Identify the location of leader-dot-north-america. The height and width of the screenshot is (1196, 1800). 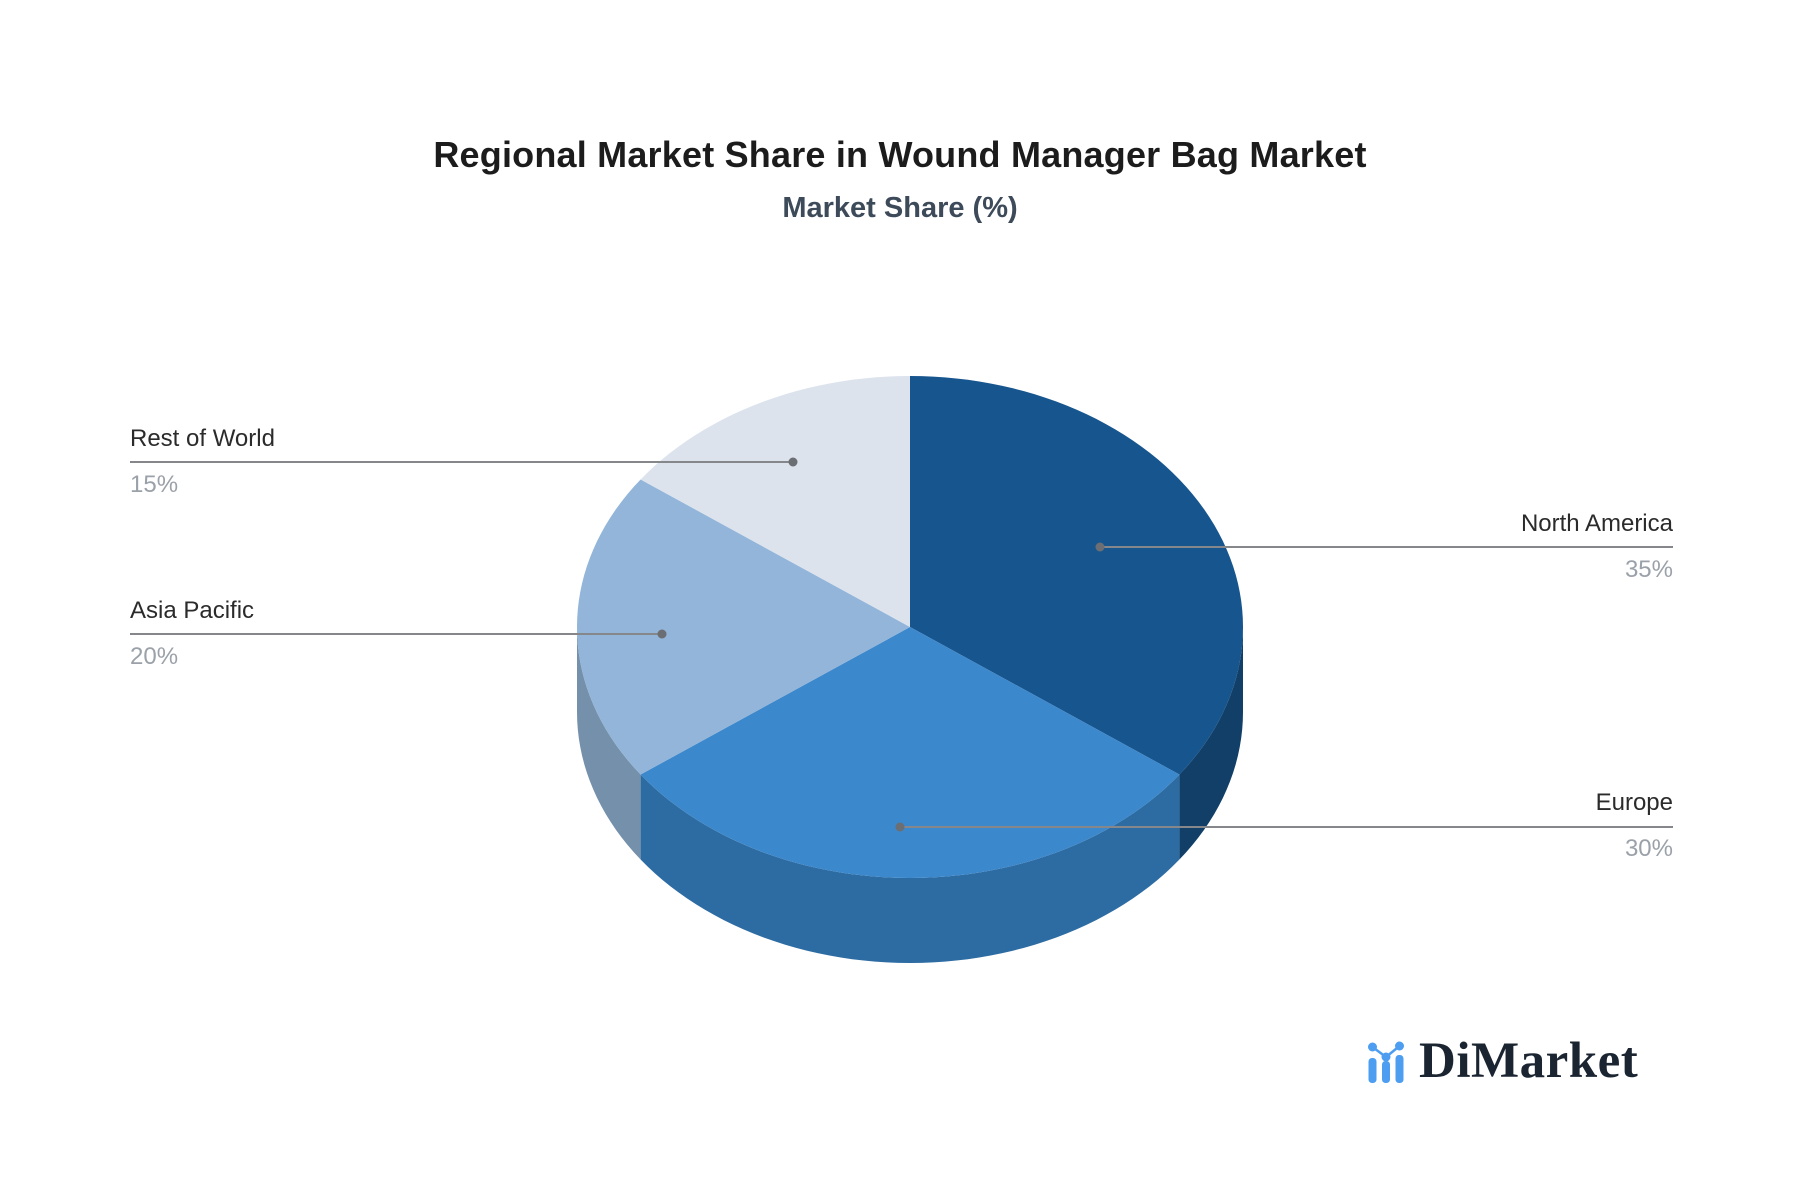
(1100, 547).